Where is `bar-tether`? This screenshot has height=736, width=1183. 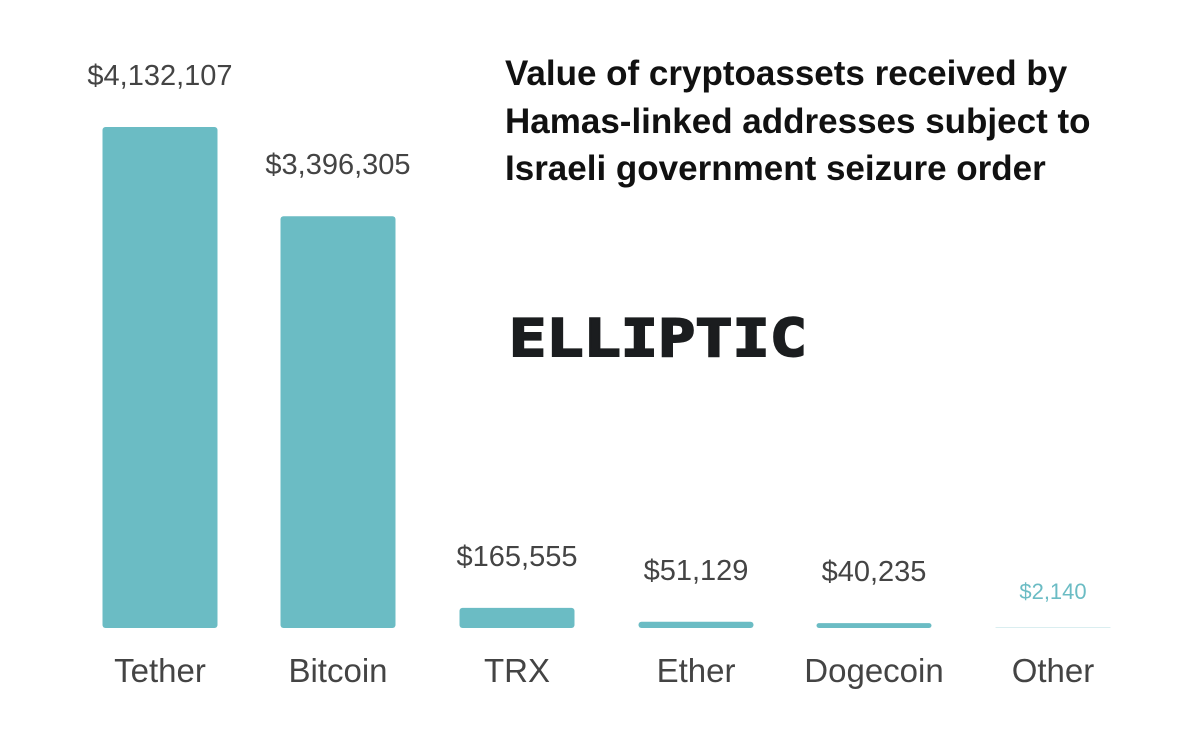 bar-tether is located at coordinates (160, 377).